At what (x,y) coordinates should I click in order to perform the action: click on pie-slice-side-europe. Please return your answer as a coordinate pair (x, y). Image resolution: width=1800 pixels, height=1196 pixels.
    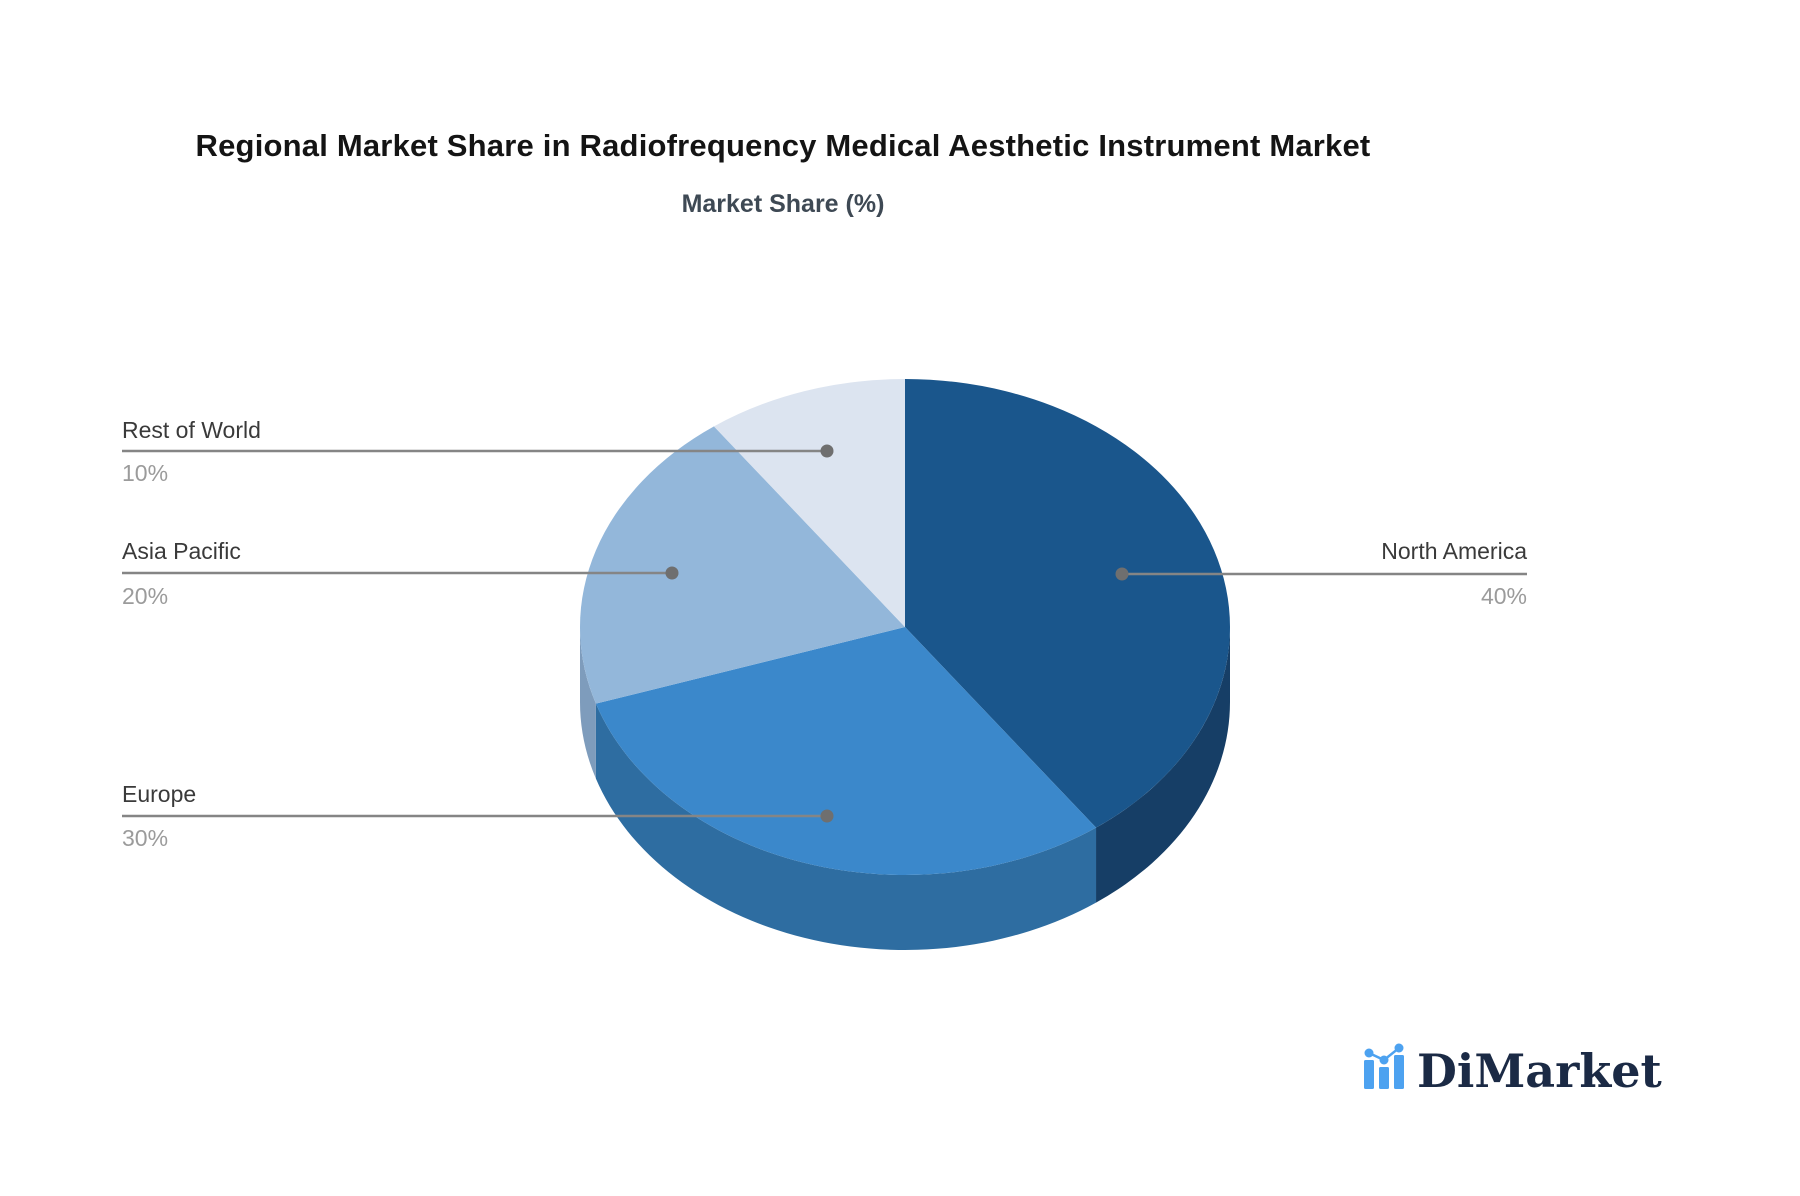
    Looking at the image, I should click on (846, 826).